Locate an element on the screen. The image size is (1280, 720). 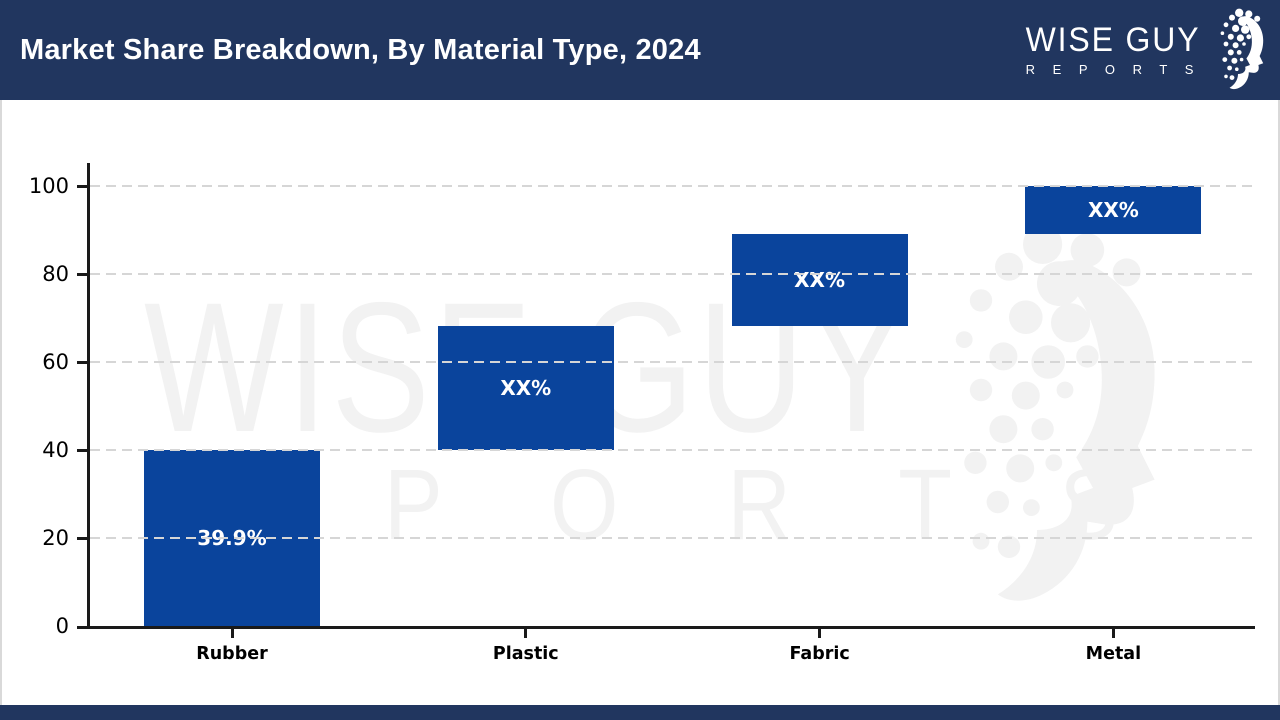
logo-face-icon is located at coordinates (1242, 49).